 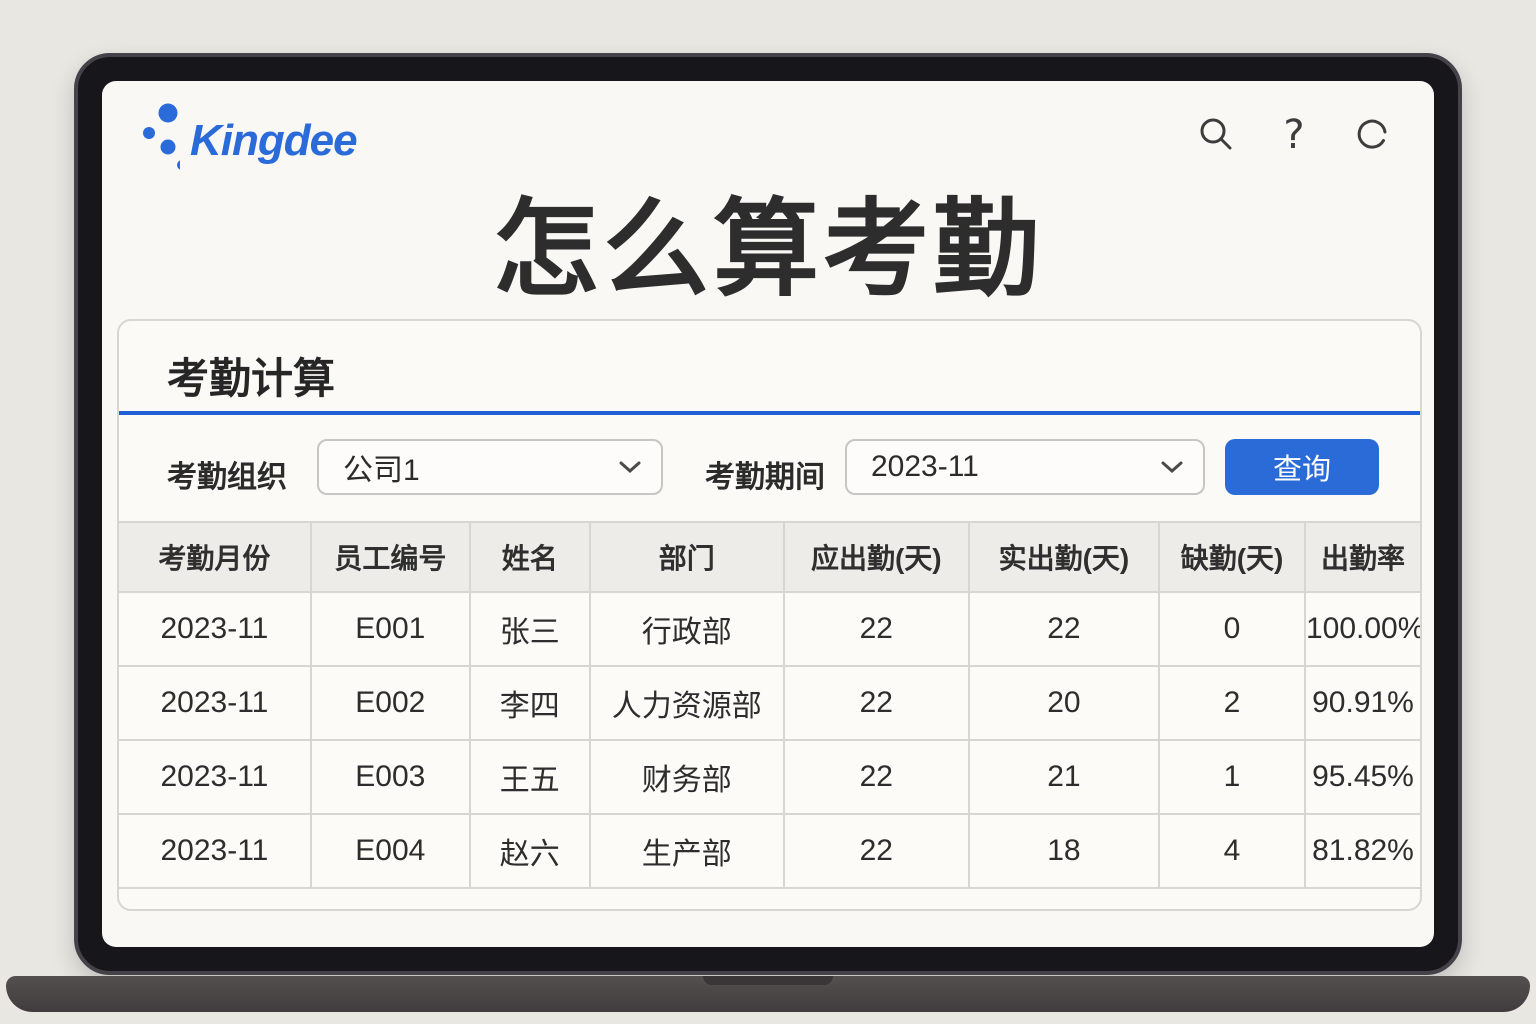 What do you see at coordinates (686, 629) in the screenshot?
I see `table-cell: 行政部` at bounding box center [686, 629].